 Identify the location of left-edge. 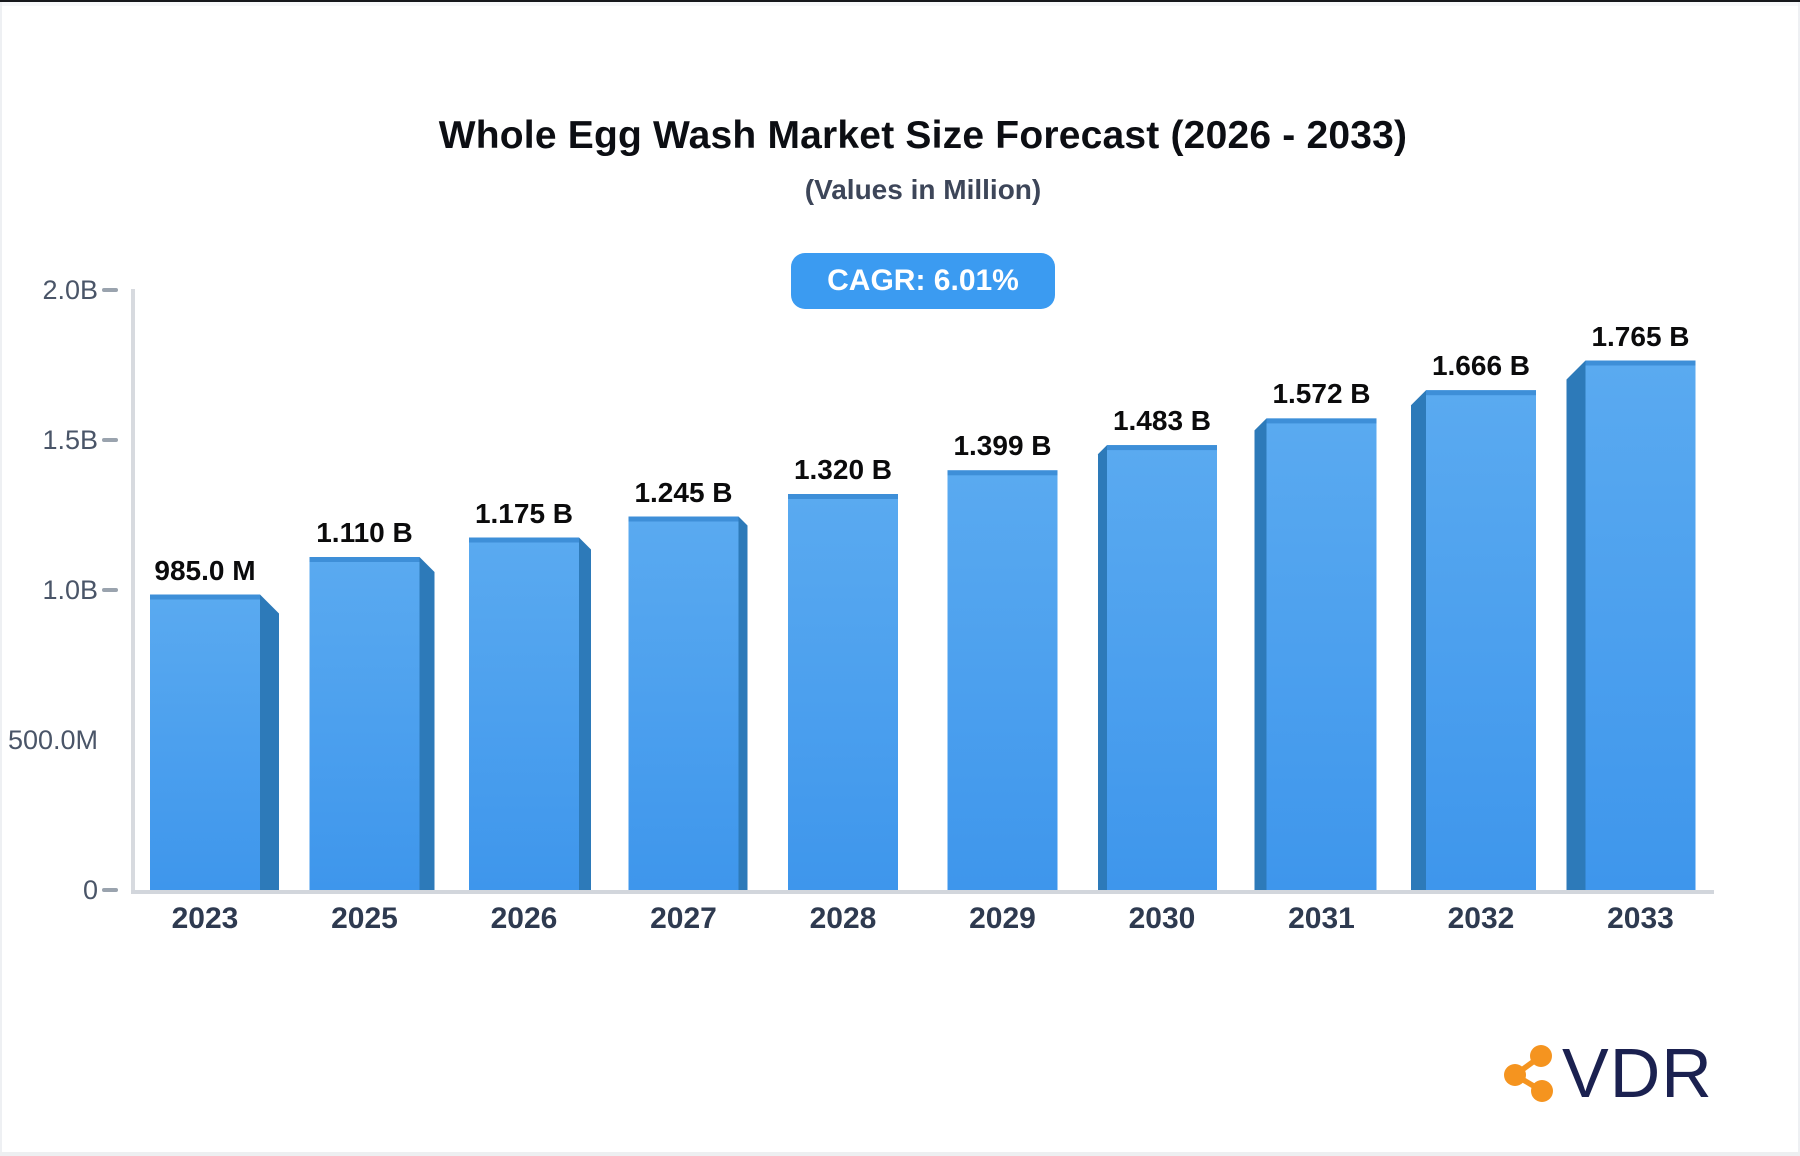
(1, 579).